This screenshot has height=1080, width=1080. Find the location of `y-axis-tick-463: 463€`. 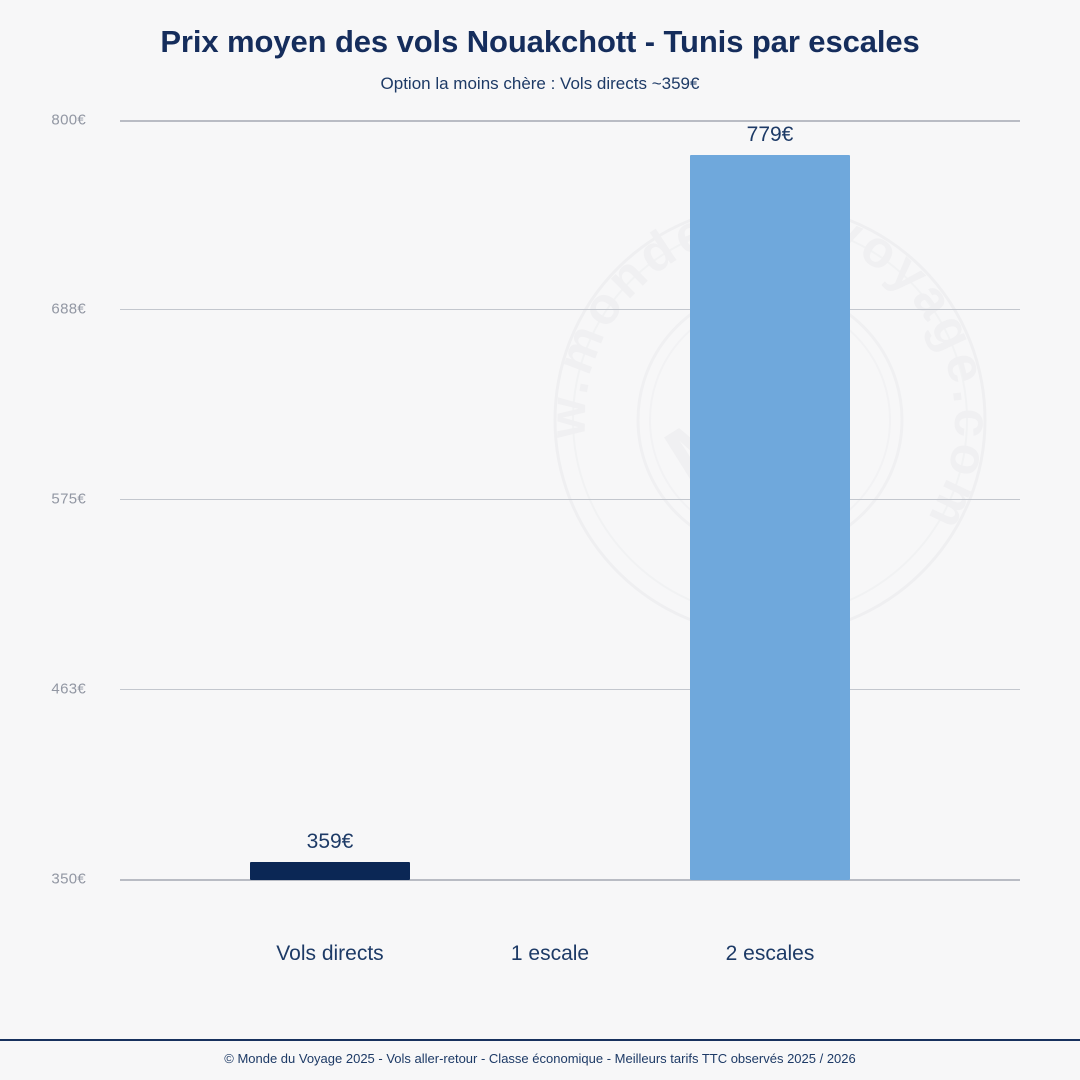

y-axis-tick-463: 463€ is located at coordinates (68, 689).